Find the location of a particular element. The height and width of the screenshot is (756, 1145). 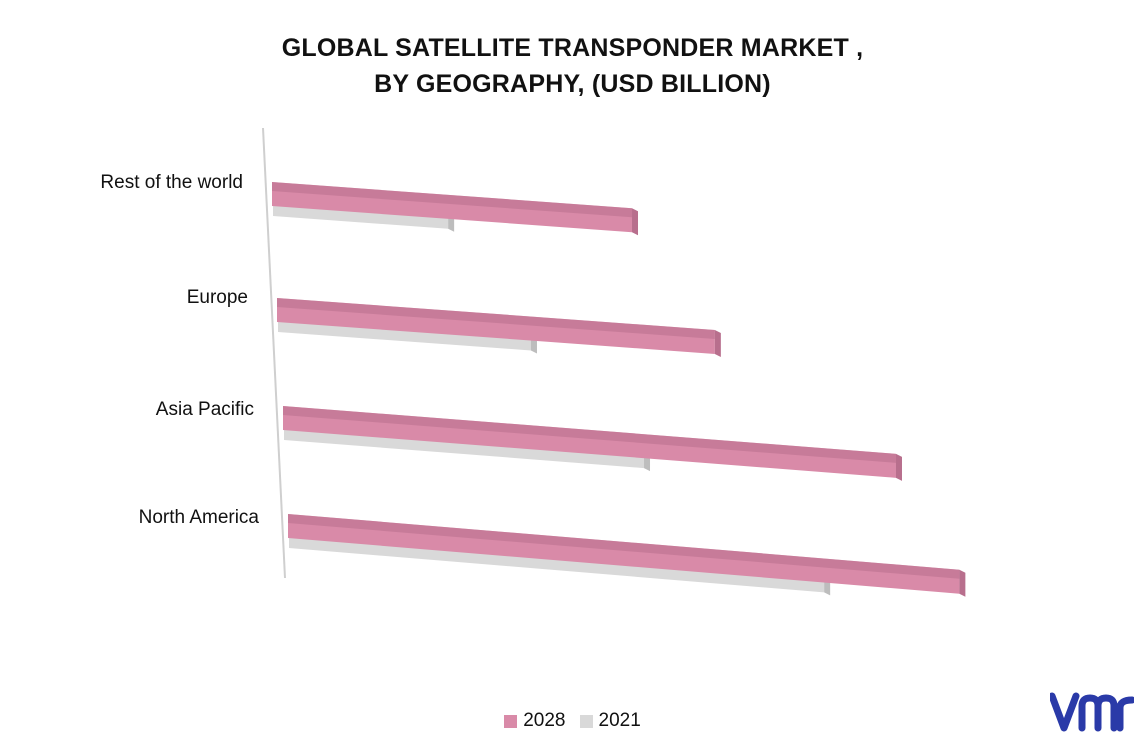

bar-end-2028-europe is located at coordinates (717, 343).